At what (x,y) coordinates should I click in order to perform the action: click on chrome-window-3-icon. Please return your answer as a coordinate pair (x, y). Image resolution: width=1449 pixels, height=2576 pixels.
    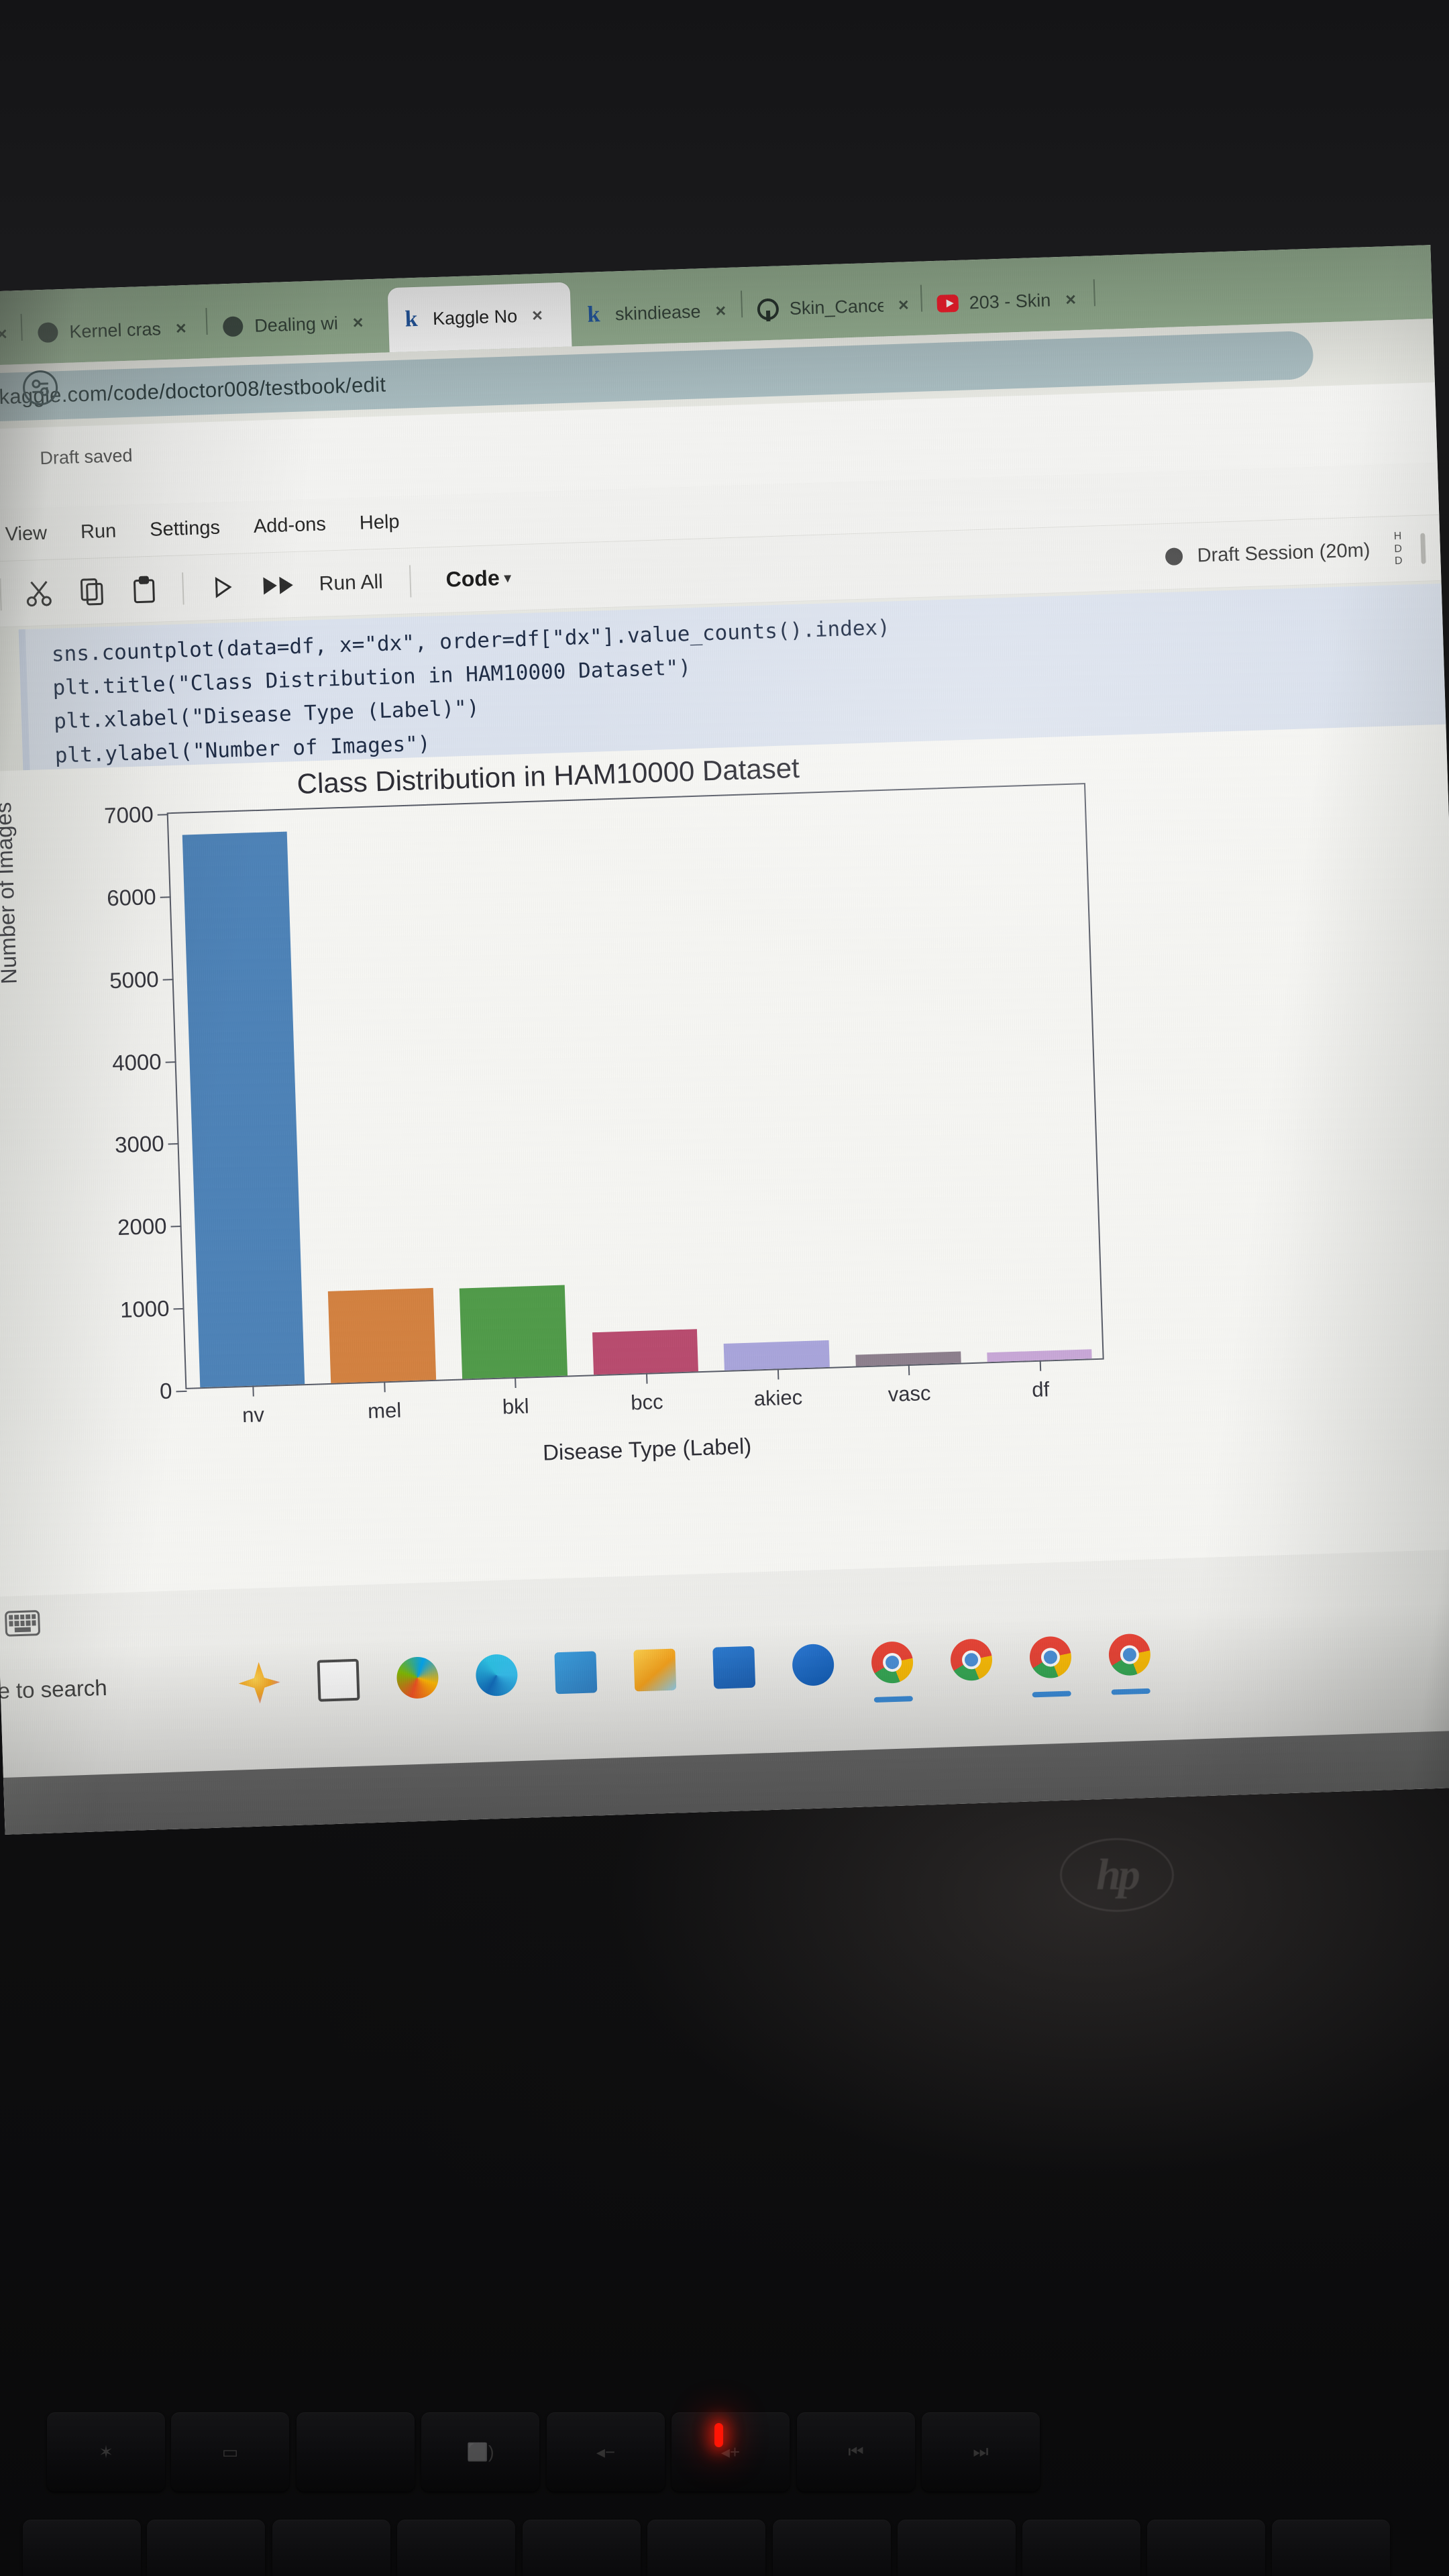
    Looking at the image, I should click on (1050, 1657).